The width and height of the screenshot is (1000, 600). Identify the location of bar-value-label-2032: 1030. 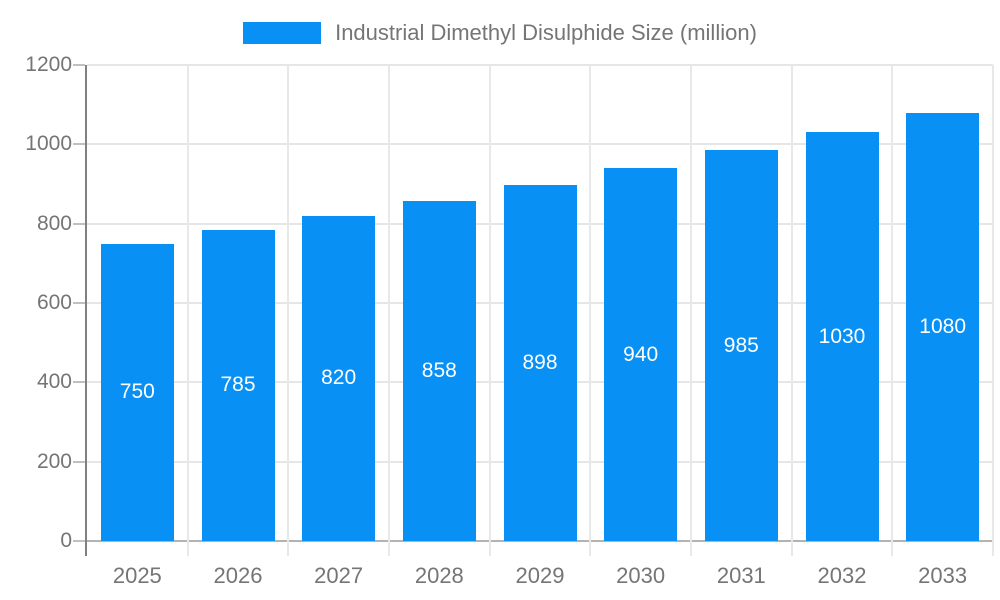
(842, 336).